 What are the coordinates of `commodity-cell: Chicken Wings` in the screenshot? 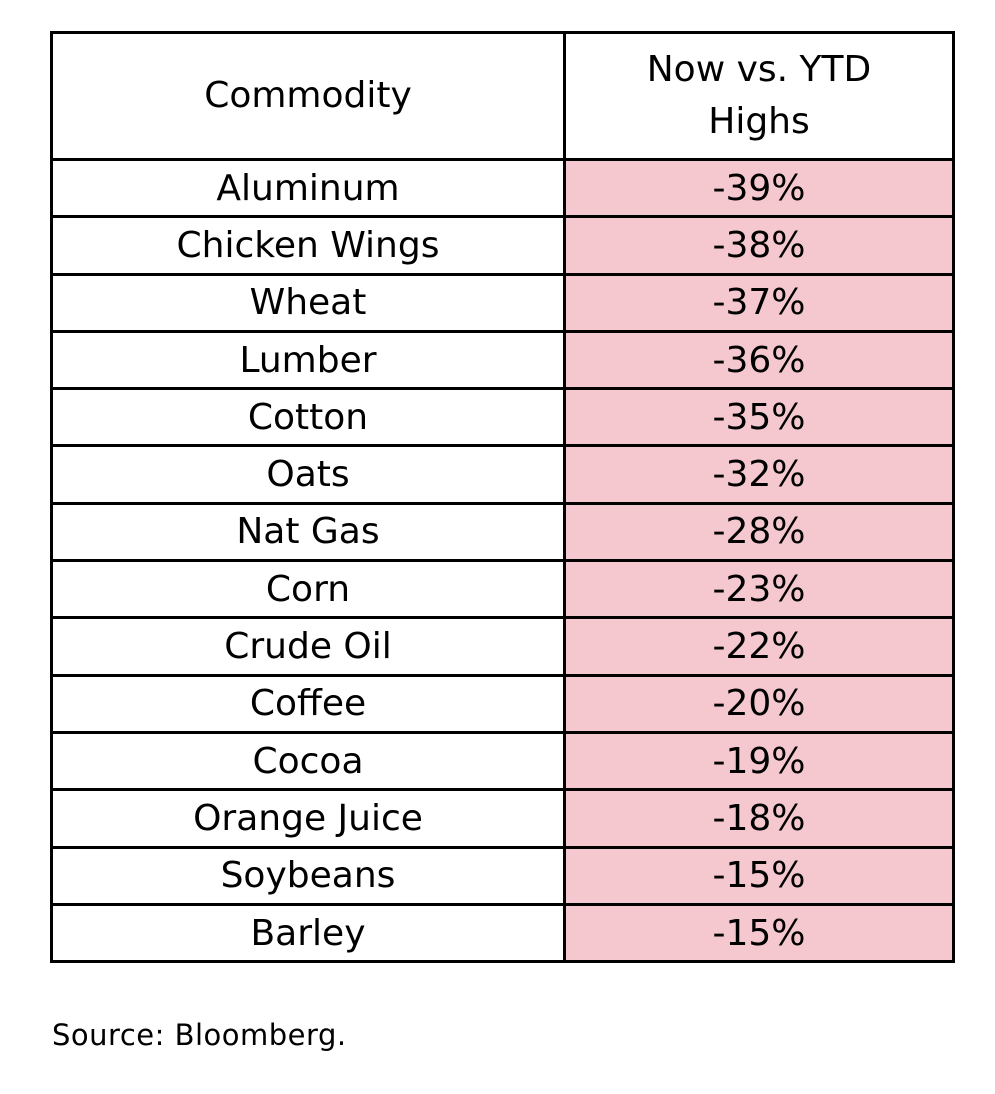 It's located at (308, 245).